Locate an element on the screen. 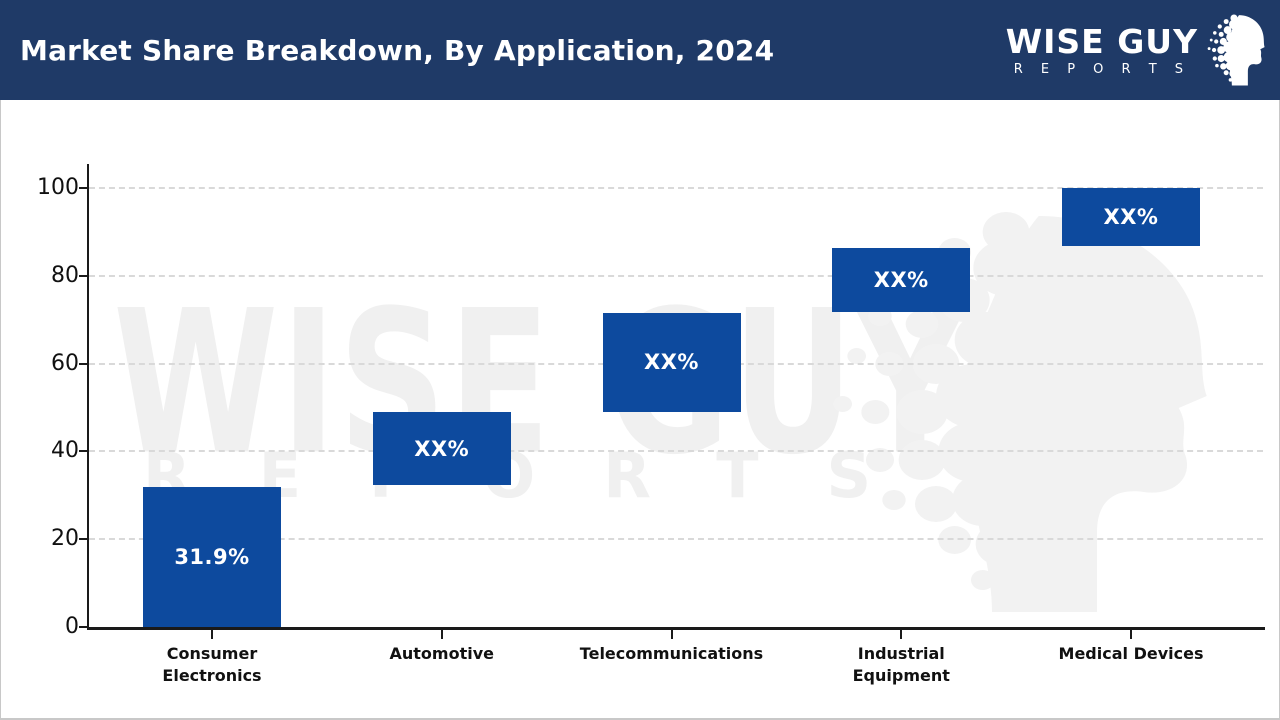  x-axis-category-label: Telecommunications is located at coordinates (671, 653).